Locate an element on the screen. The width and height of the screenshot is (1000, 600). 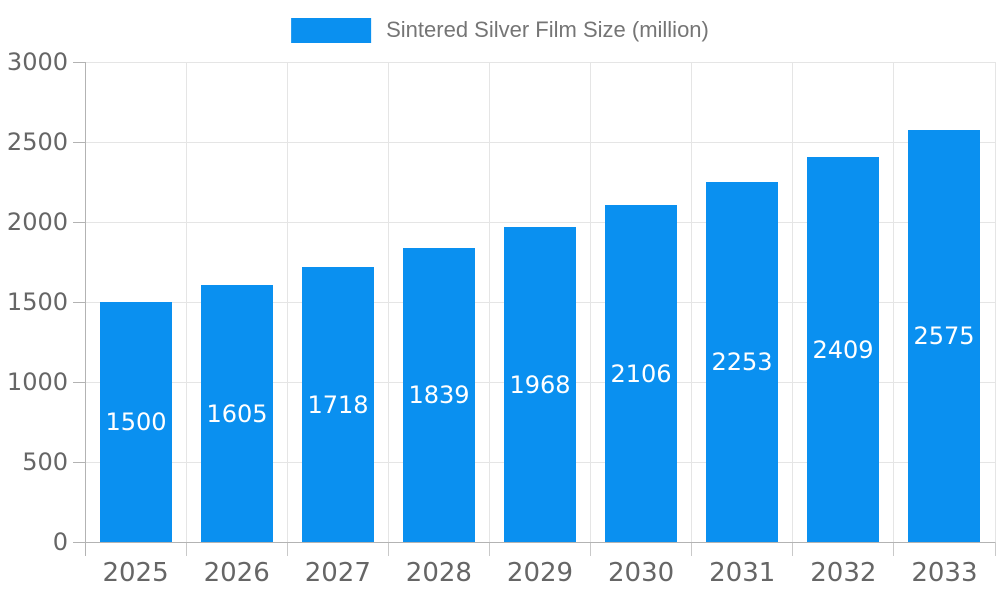
x-tick-label: 2029 is located at coordinates (540, 573).